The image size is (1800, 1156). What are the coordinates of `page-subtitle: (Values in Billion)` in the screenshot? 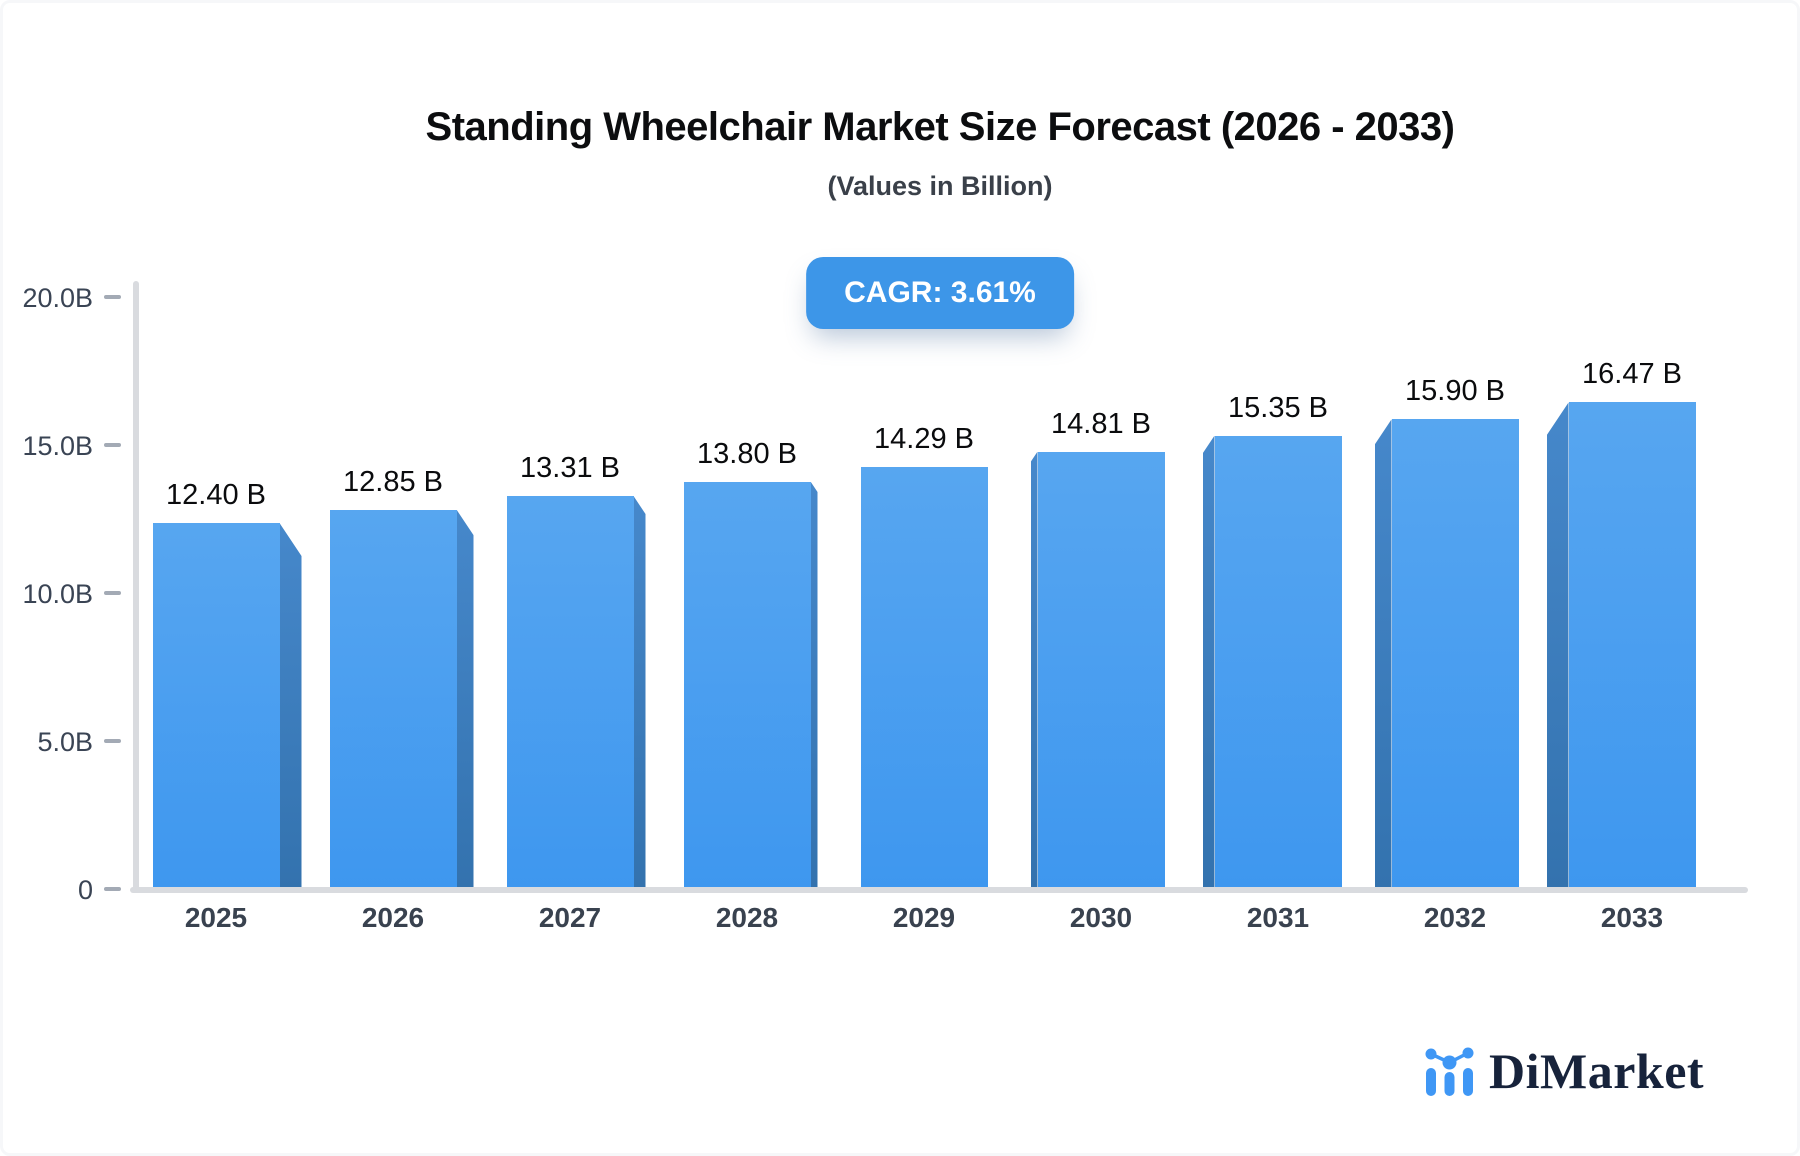 It's located at (940, 186).